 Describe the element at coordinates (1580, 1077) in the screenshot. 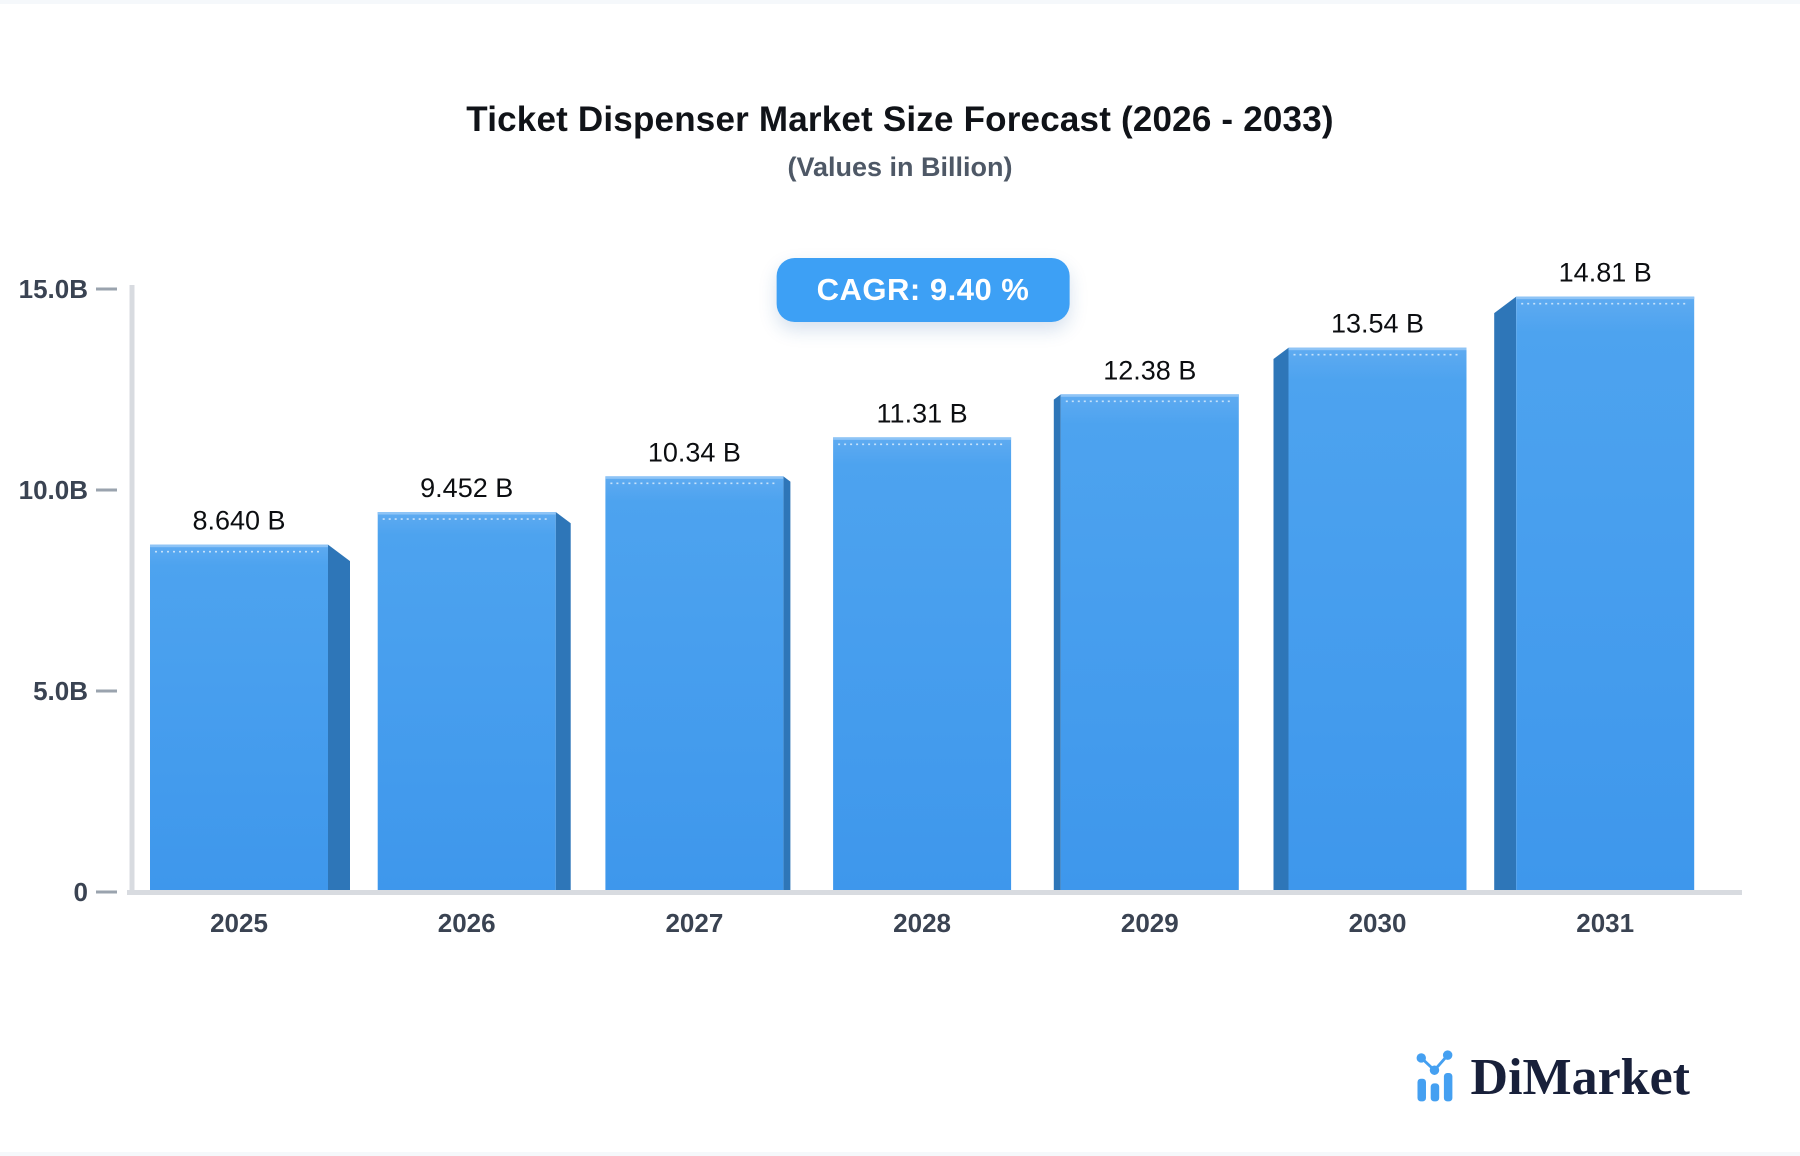

I see `brand-name: DiMarket` at that location.